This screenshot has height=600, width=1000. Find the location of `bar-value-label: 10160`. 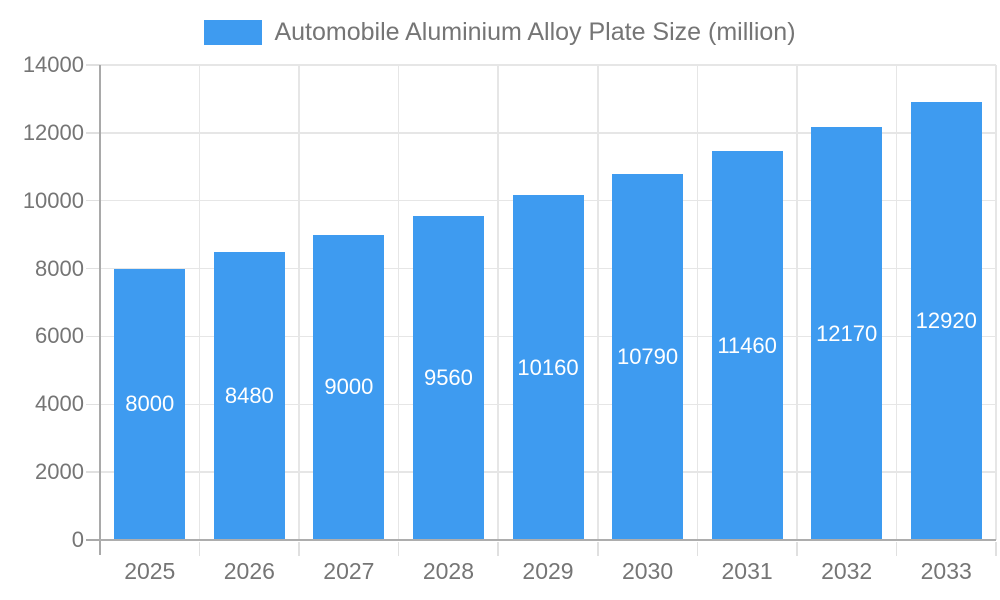

bar-value-label: 10160 is located at coordinates (548, 367).